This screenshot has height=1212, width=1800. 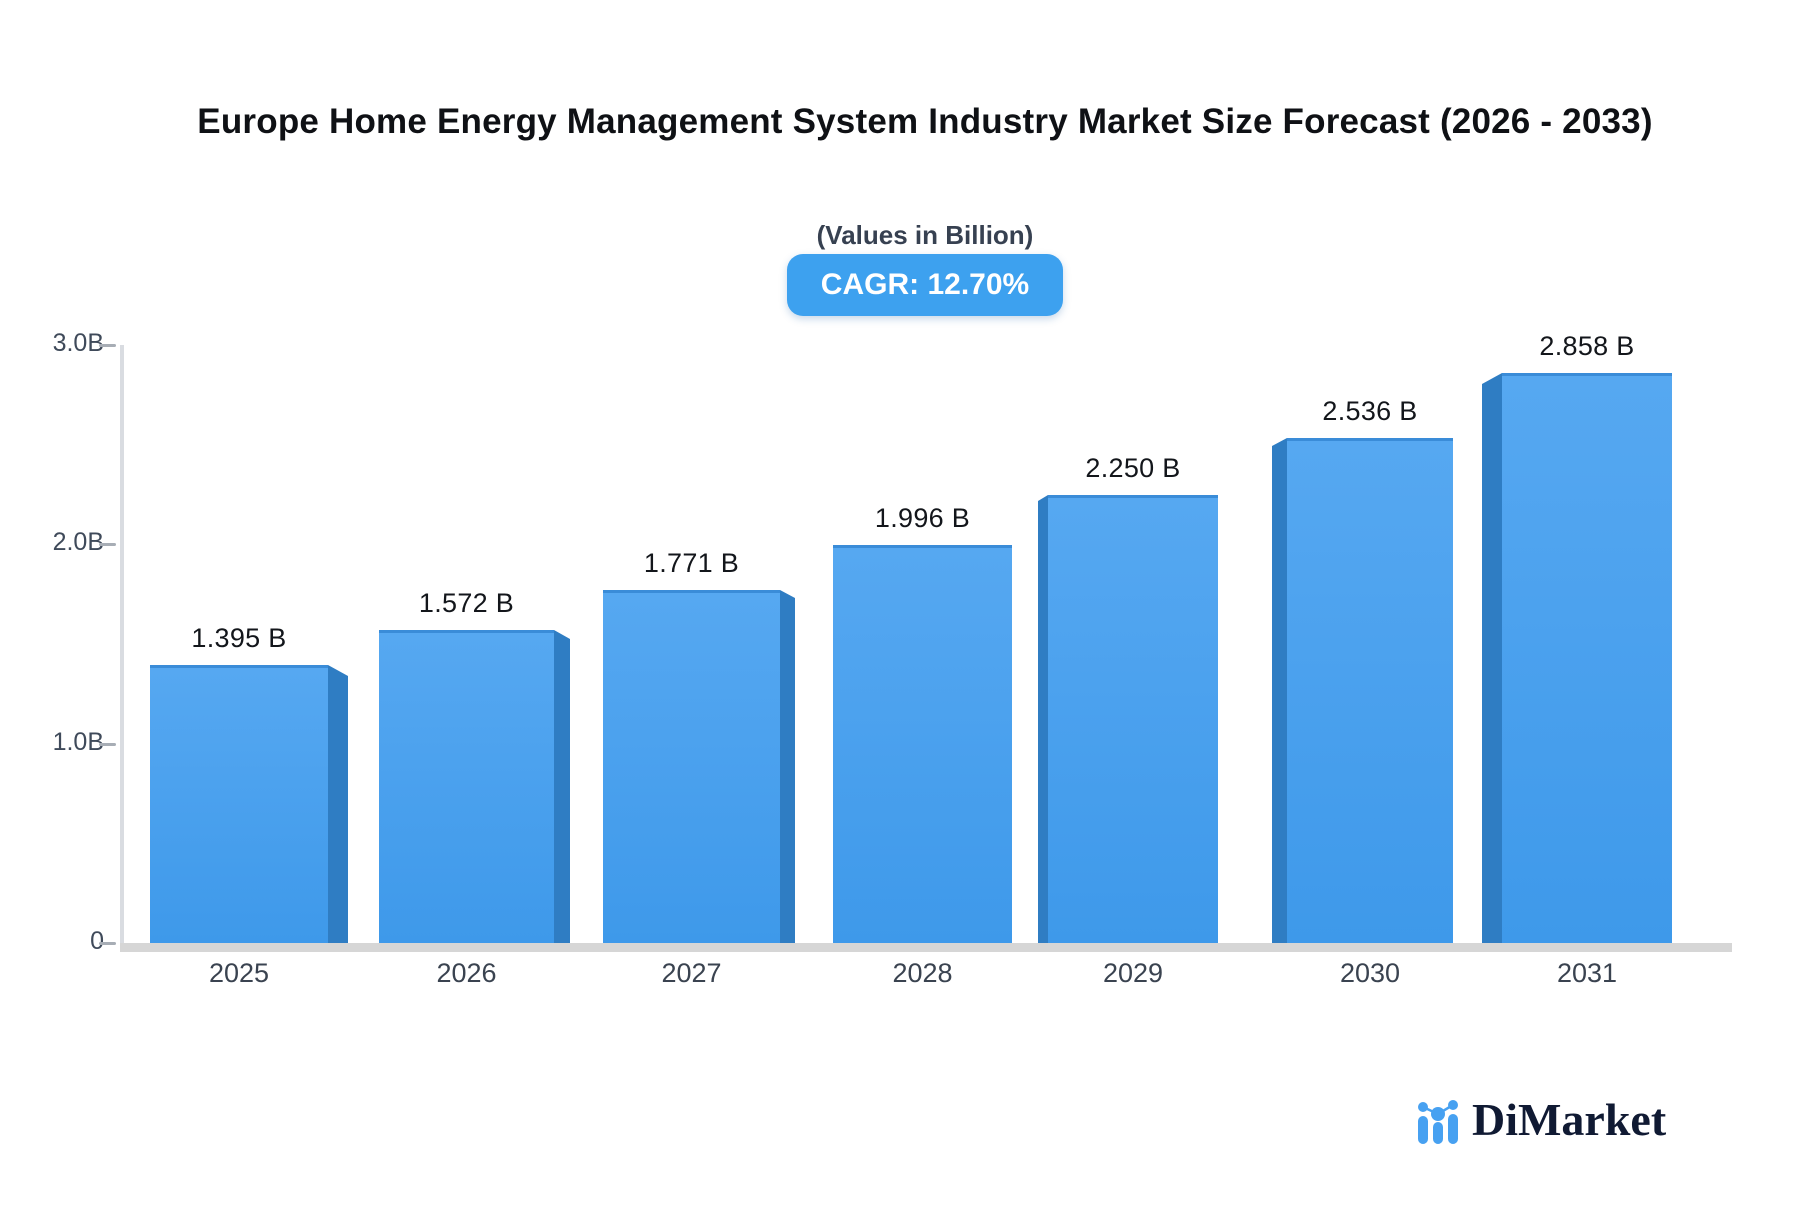 I want to click on x-category-label: 2026, so click(x=466, y=973).